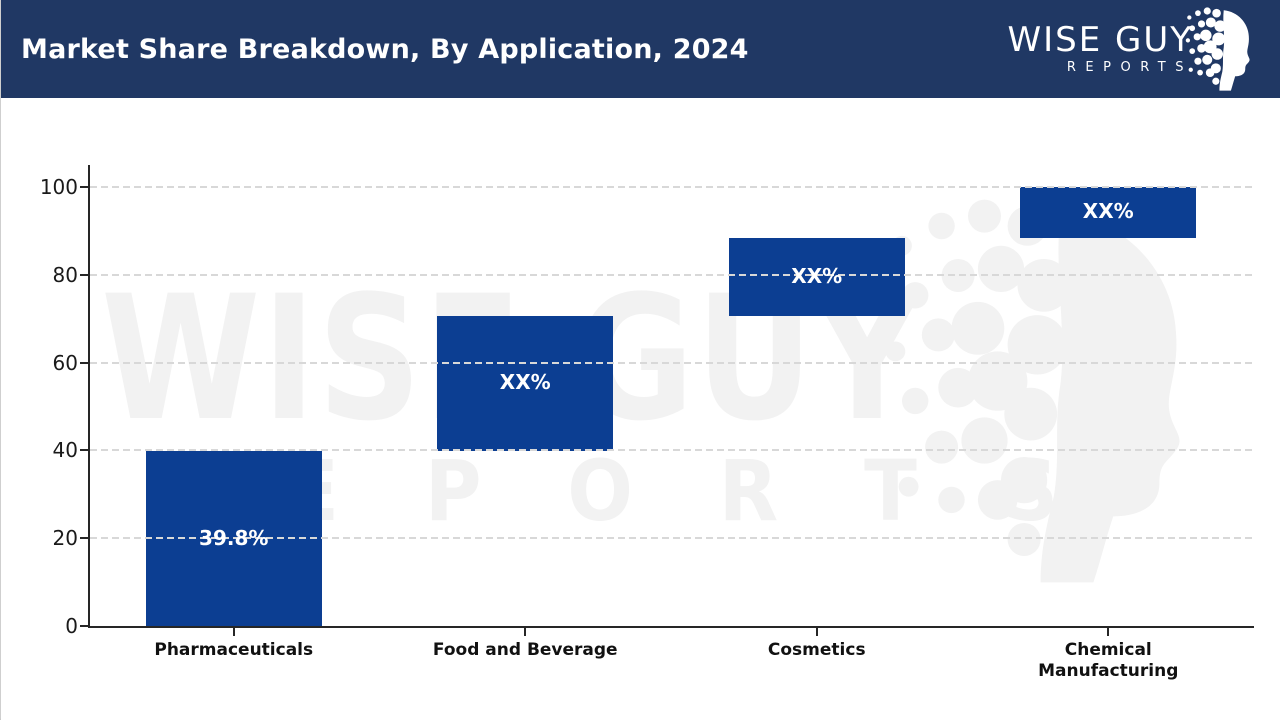  What do you see at coordinates (58, 187) in the screenshot?
I see `y-axis-tick-label: 100` at bounding box center [58, 187].